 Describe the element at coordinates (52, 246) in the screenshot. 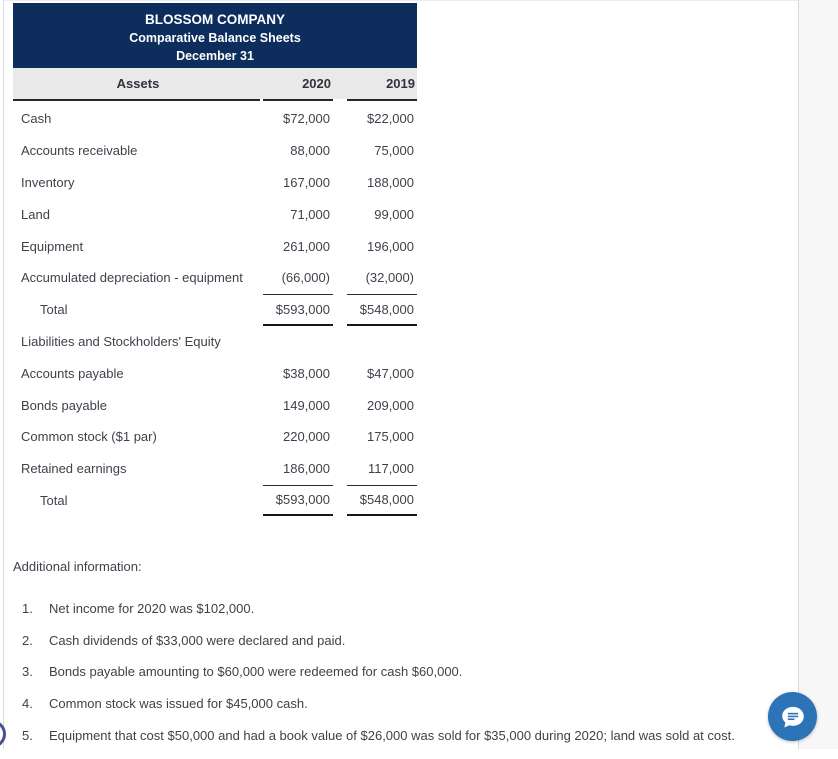

I see `row-label: Equipment` at that location.